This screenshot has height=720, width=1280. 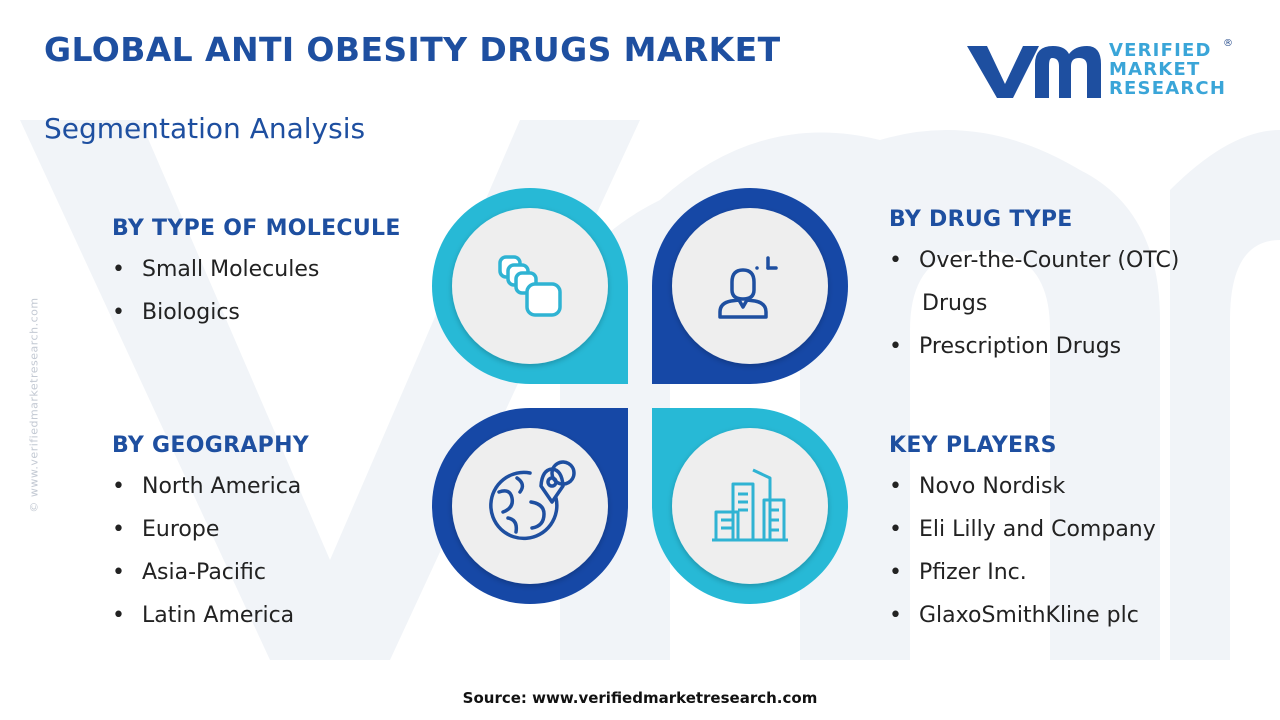 I want to click on list-item: Pfizer Inc., so click(x=1022, y=572).